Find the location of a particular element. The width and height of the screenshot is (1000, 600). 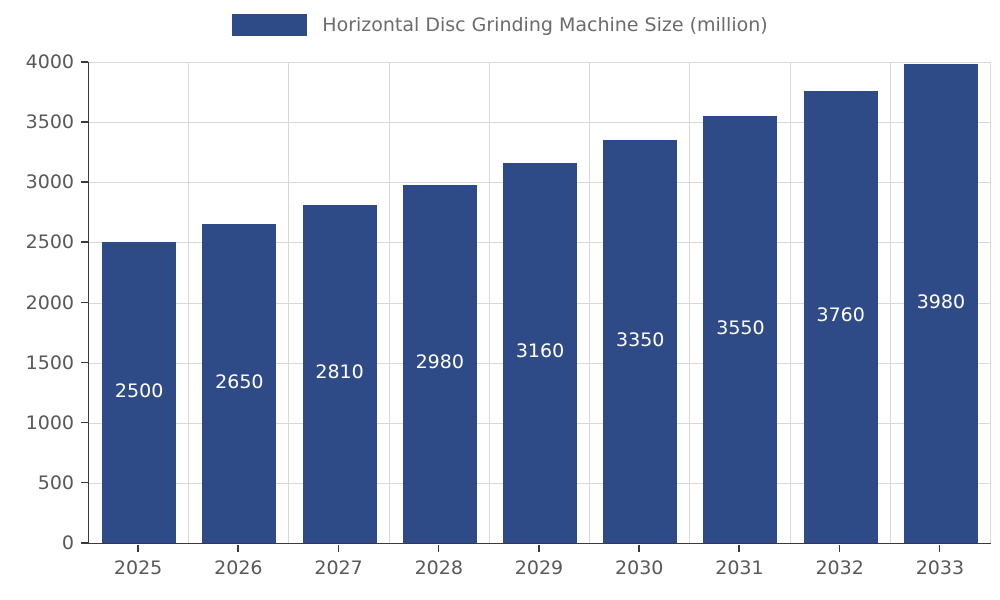

bar-value-label: 3350 is located at coordinates (640, 339).